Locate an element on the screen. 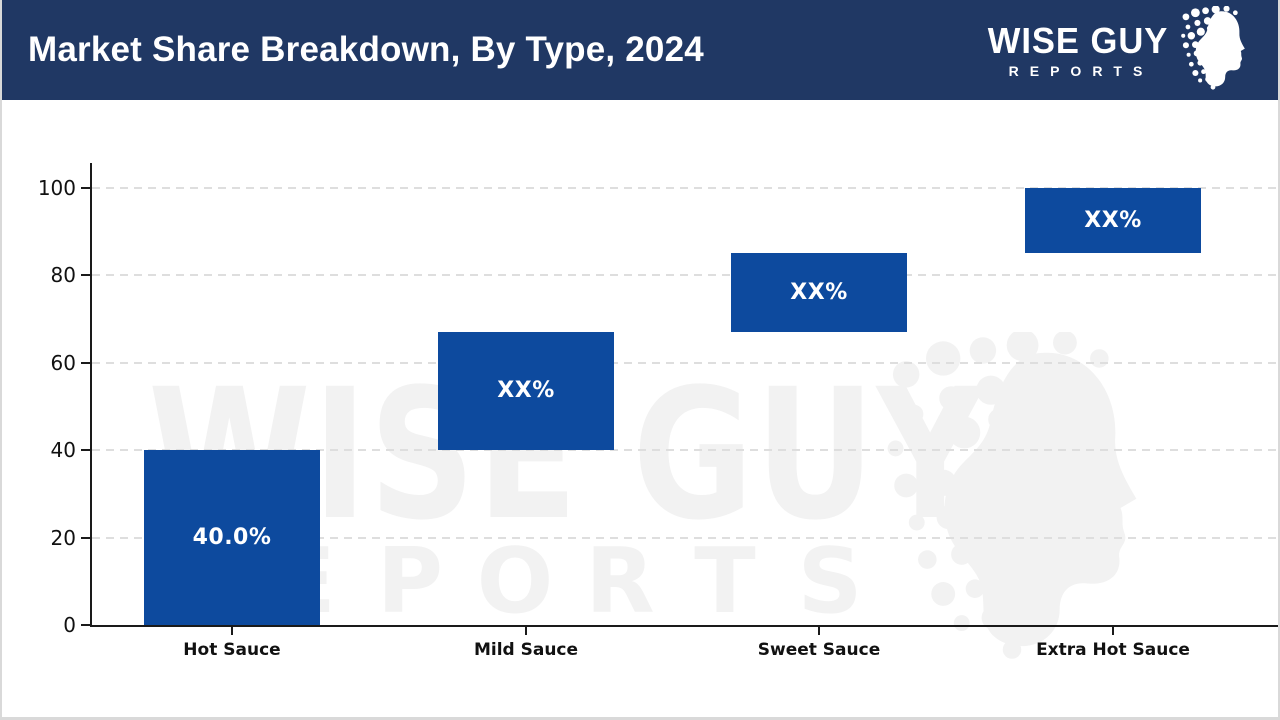 The height and width of the screenshot is (720, 1280). watermark-reports-letter: S is located at coordinates (830, 581).